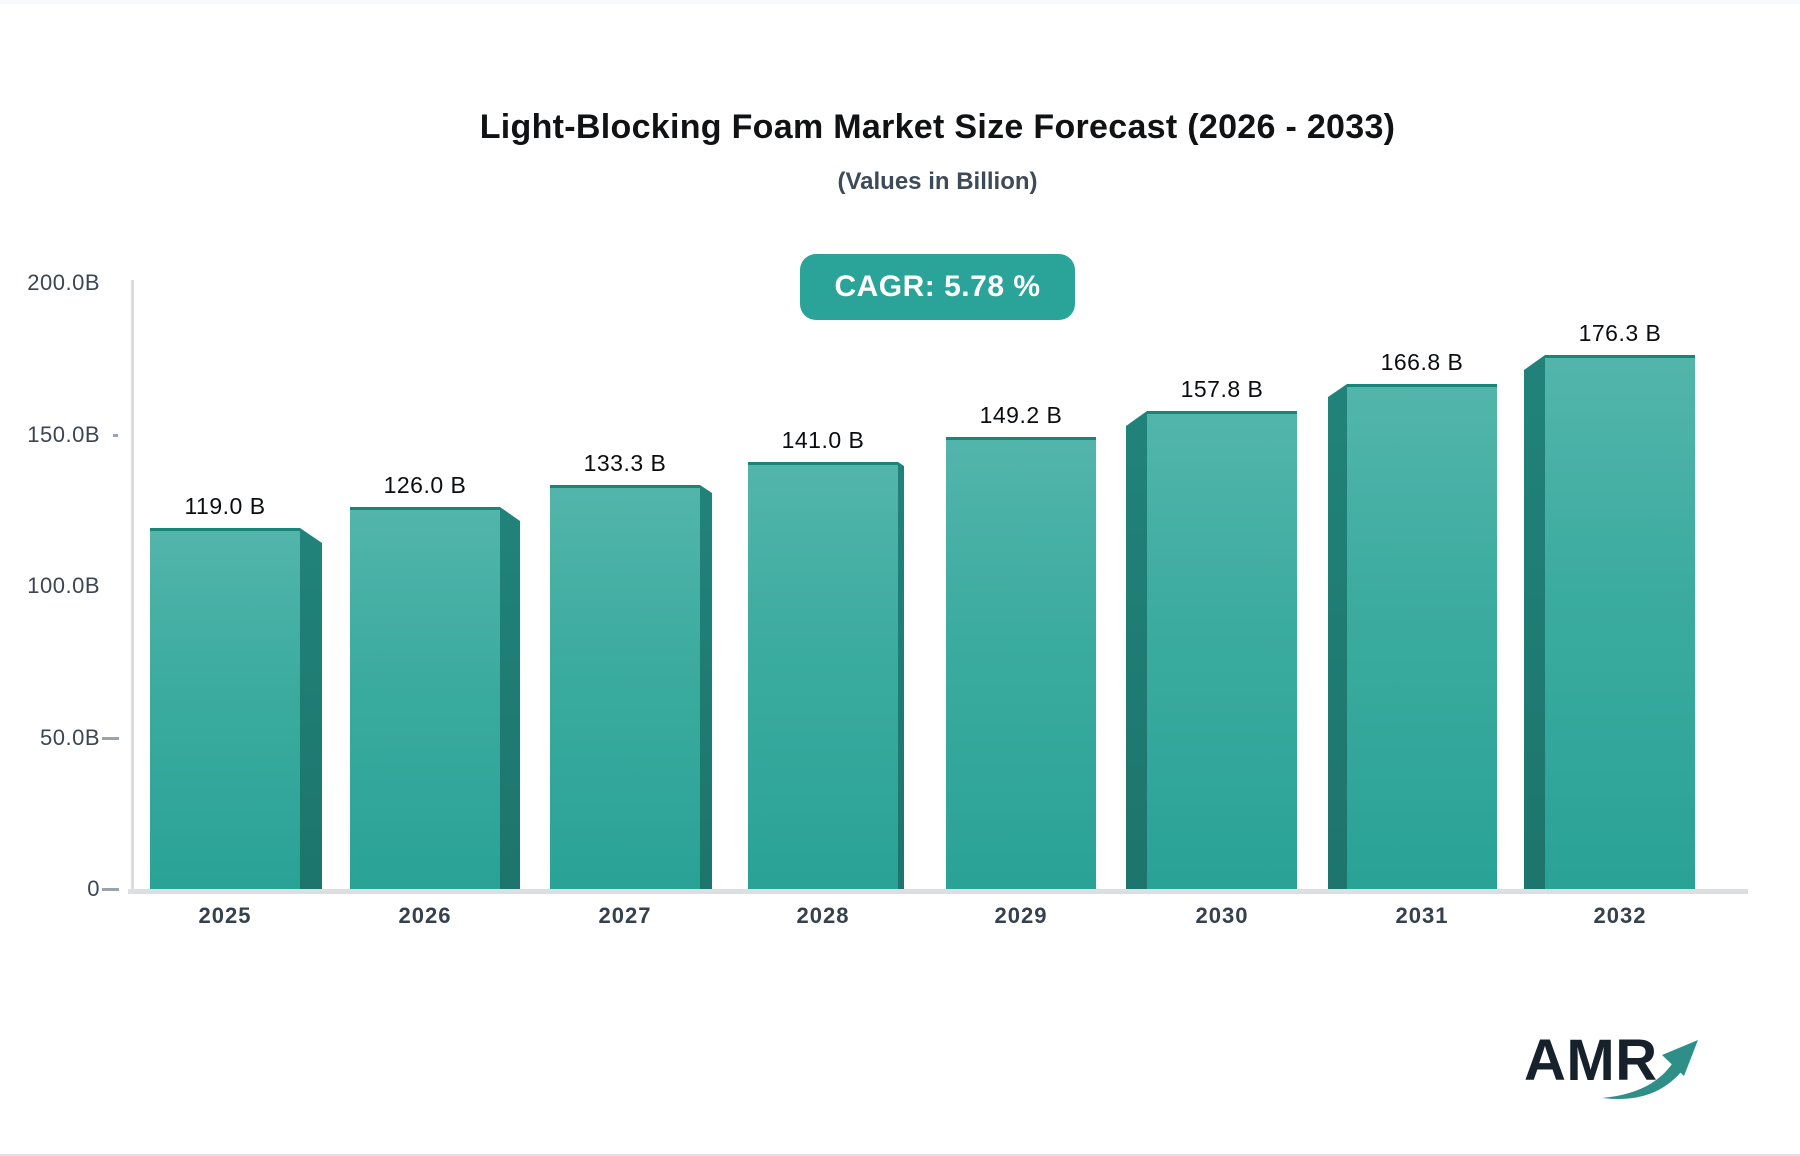  What do you see at coordinates (110, 738) in the screenshot?
I see `y-tick-mark-50.0B` at bounding box center [110, 738].